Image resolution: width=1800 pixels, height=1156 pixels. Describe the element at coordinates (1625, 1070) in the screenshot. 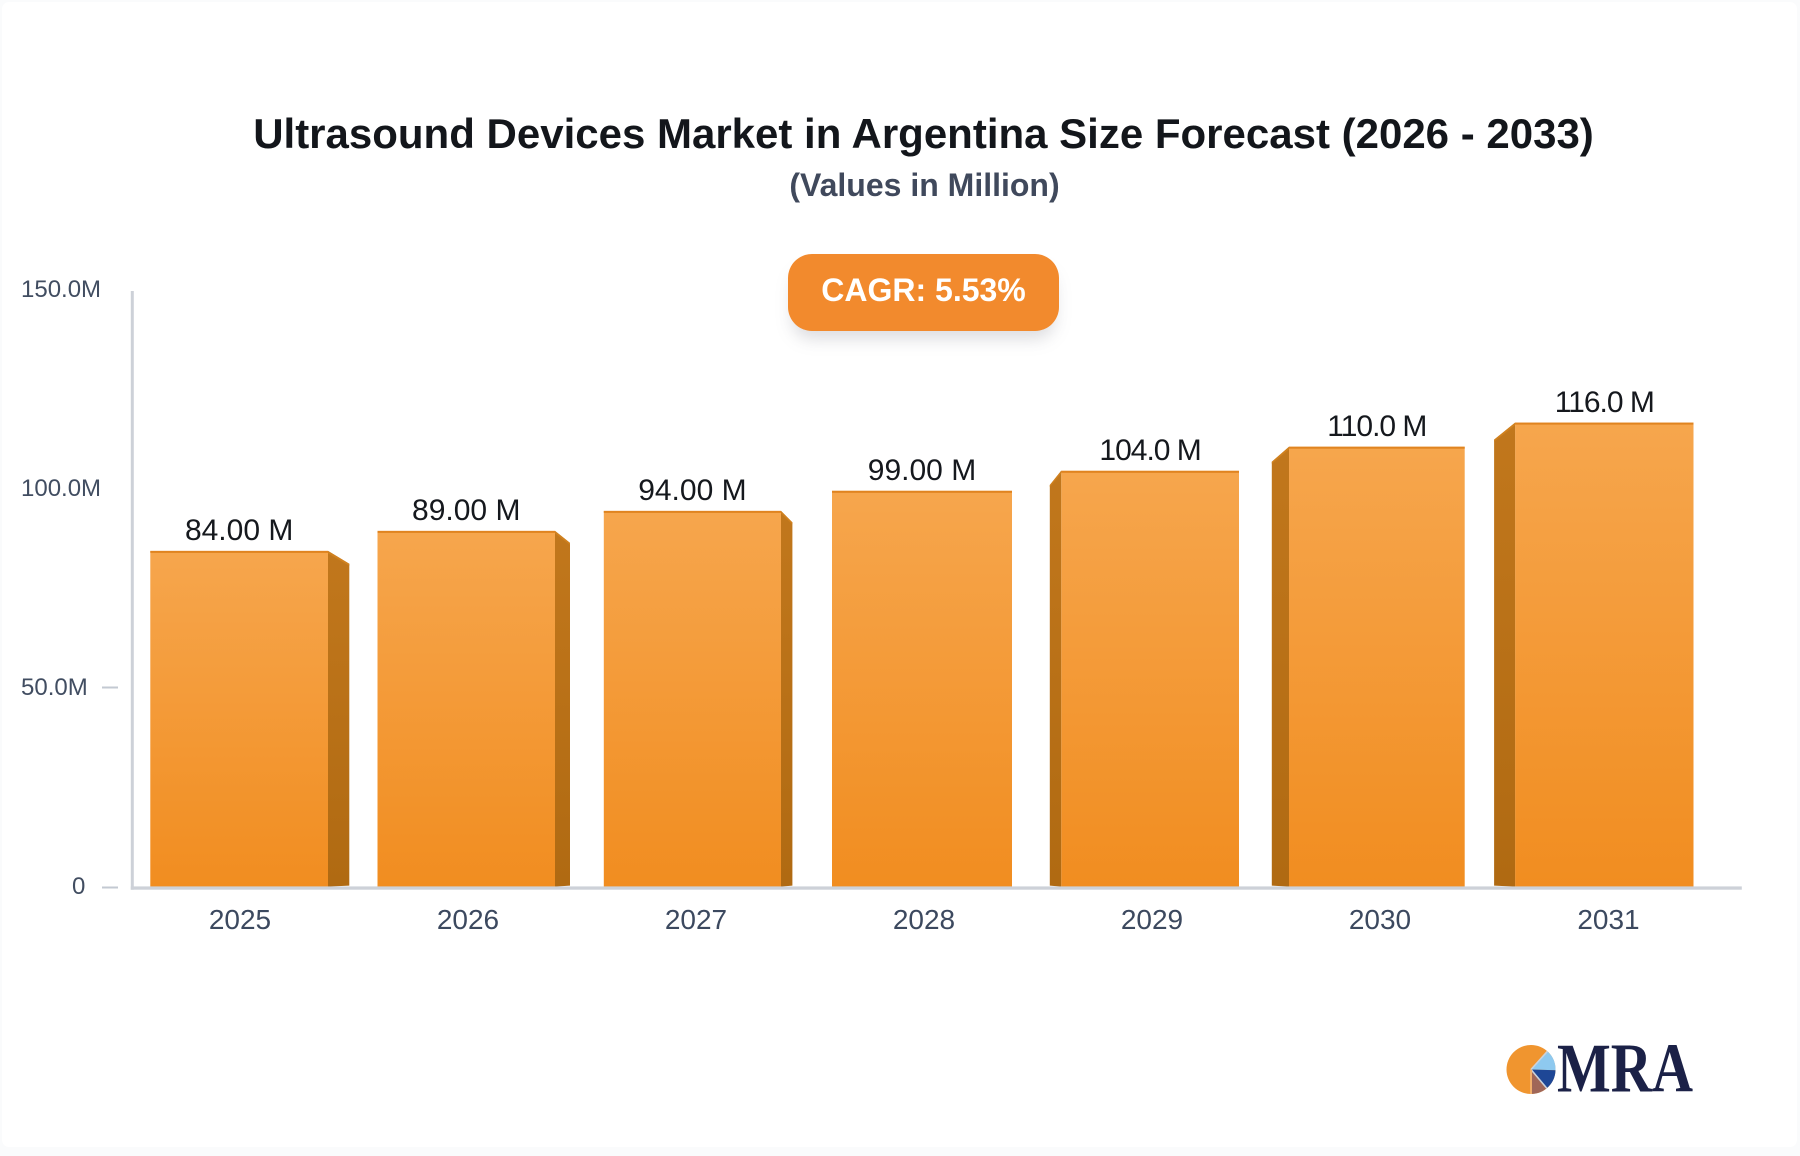

I see `svg-text: MRA` at that location.